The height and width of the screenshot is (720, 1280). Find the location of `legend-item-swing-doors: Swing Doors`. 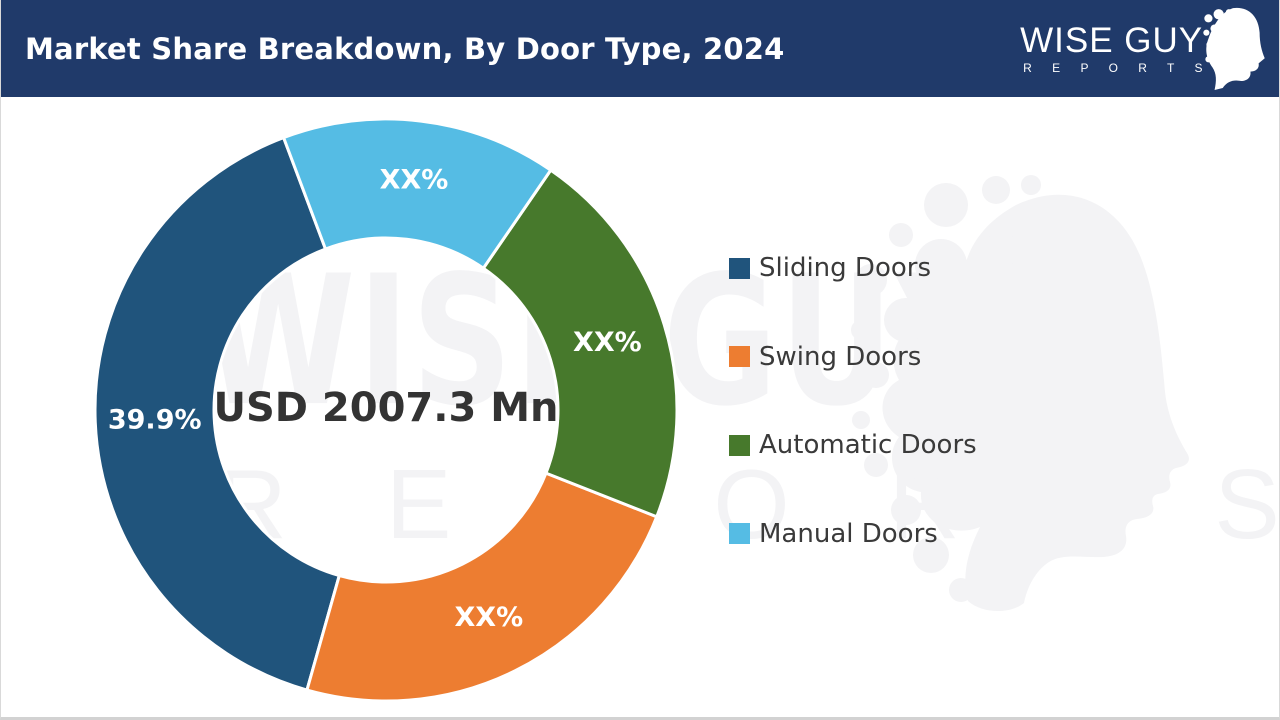

legend-item-swing-doors: Swing Doors is located at coordinates (853, 357).